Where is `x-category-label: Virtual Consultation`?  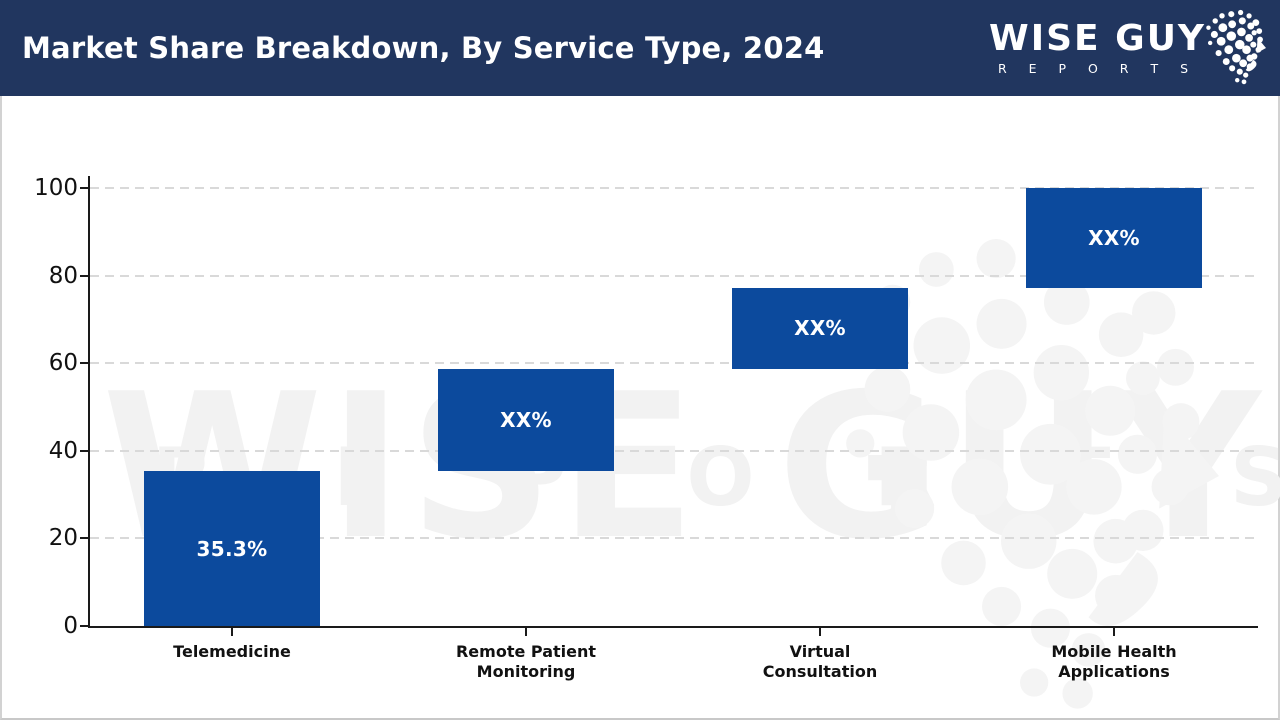
x-category-label: Virtual Consultation is located at coordinates (820, 661).